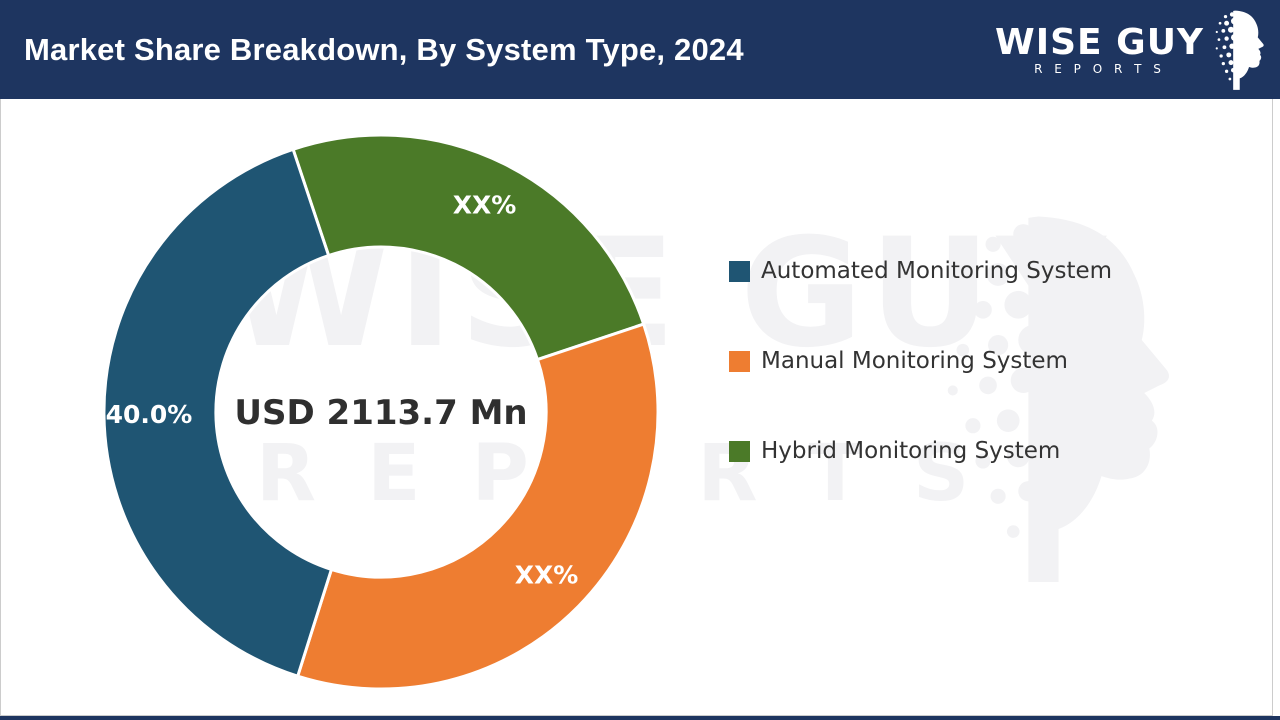 The height and width of the screenshot is (720, 1280). Describe the element at coordinates (485, 204) in the screenshot. I see `slice-label-hybrid-monitoring-system: XX%` at that location.